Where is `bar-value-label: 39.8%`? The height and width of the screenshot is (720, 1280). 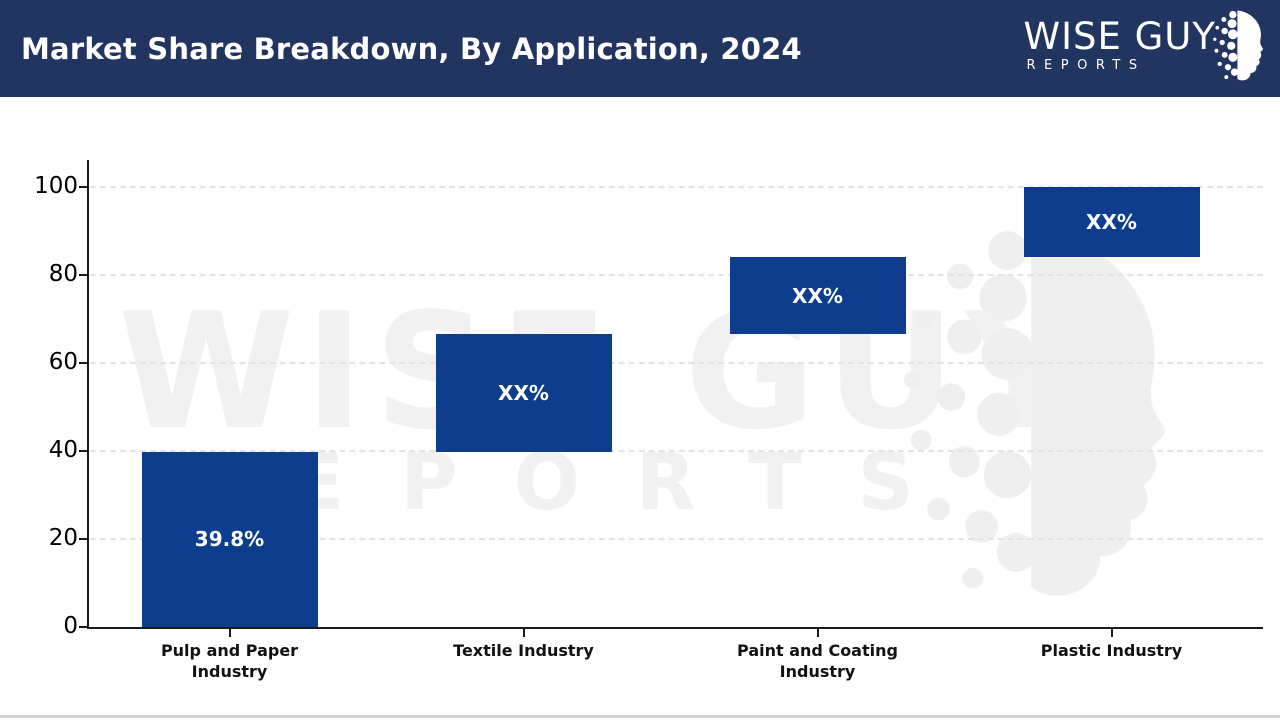 bar-value-label: 39.8% is located at coordinates (229, 539).